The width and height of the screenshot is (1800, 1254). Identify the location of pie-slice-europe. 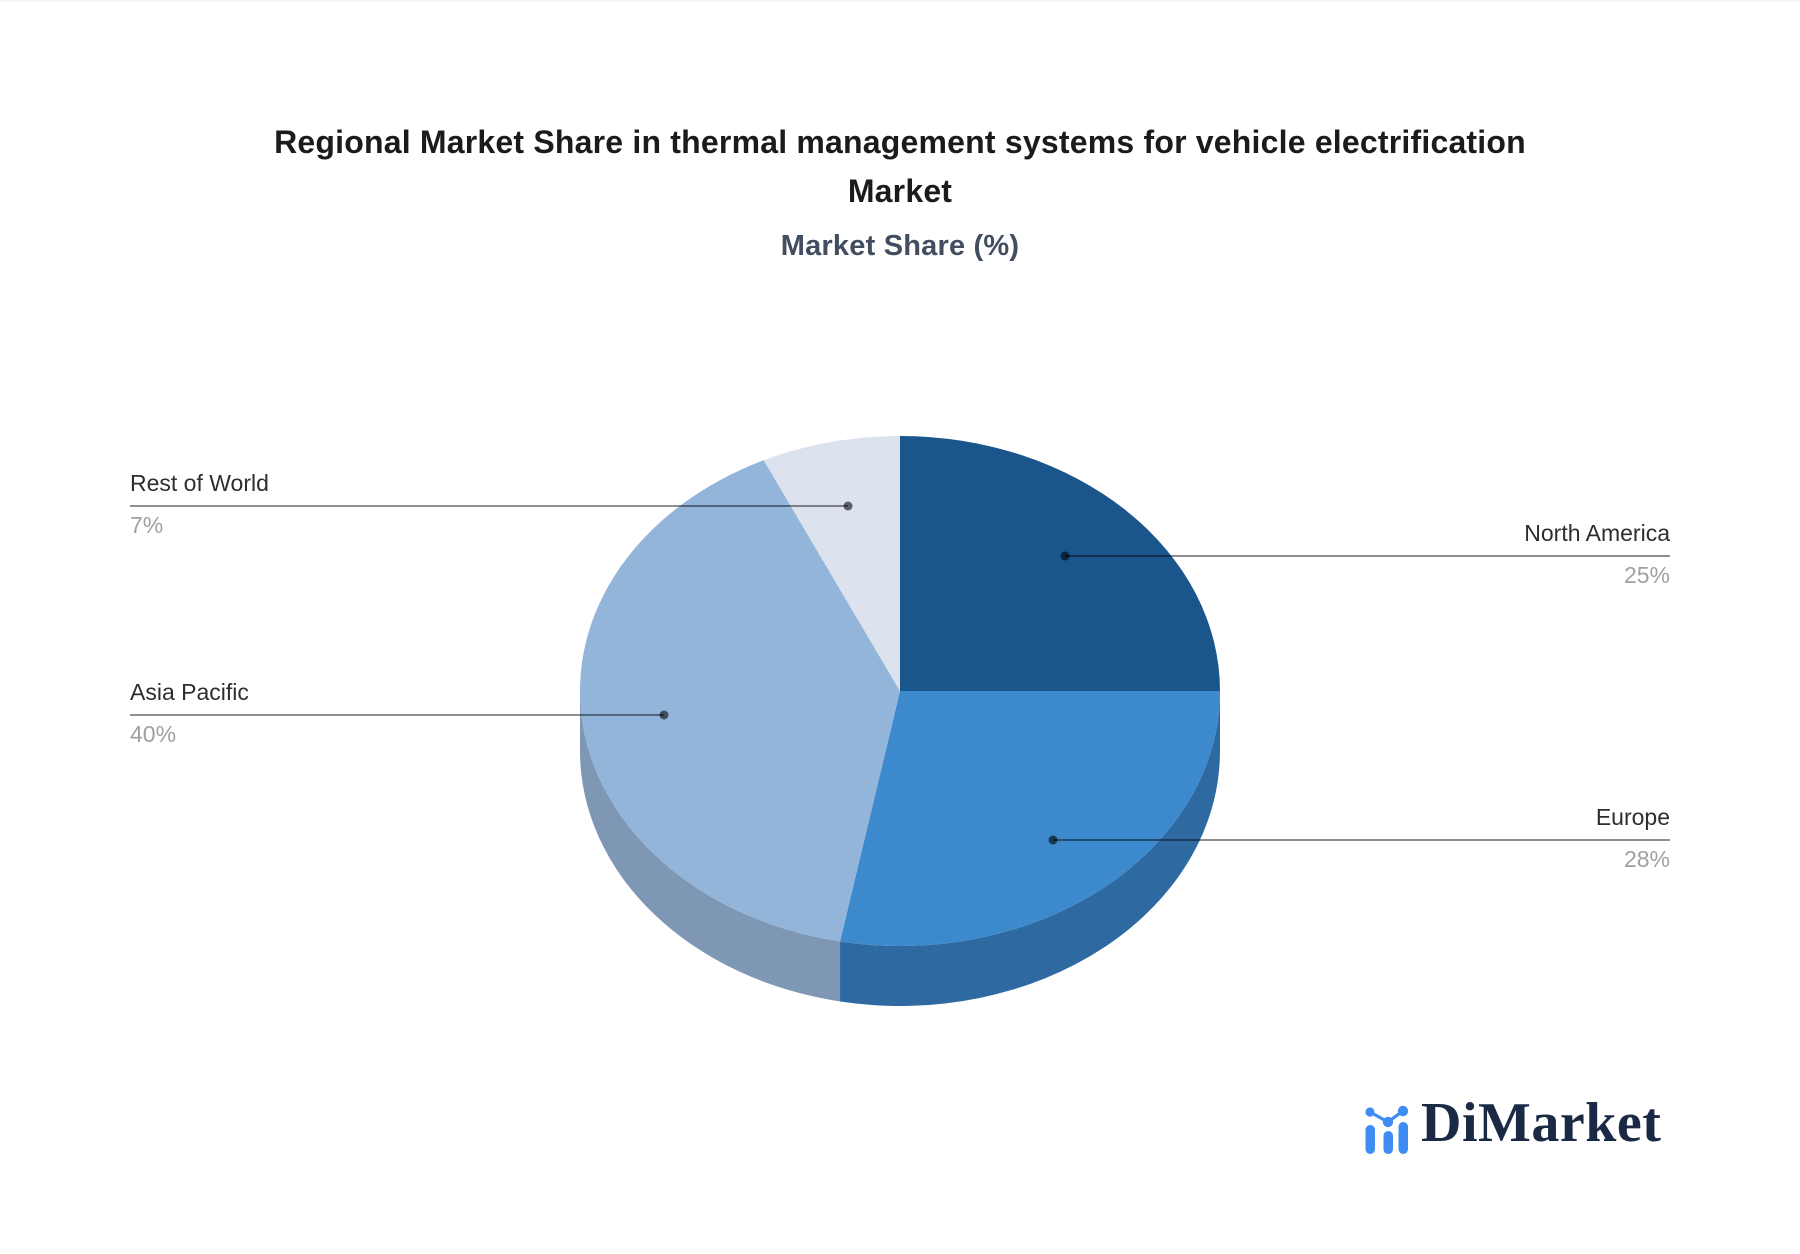
(1030, 818).